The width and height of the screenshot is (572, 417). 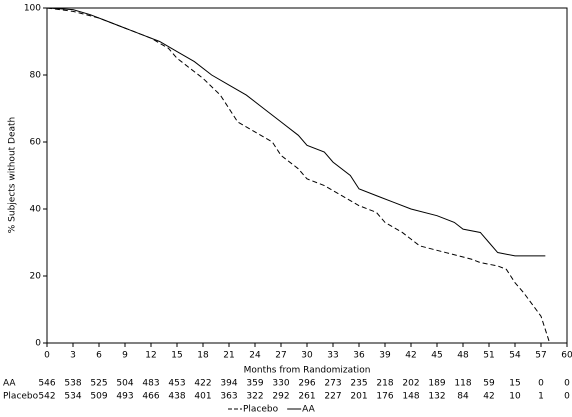 I want to click on x-tick-label: 39, so click(x=385, y=356).